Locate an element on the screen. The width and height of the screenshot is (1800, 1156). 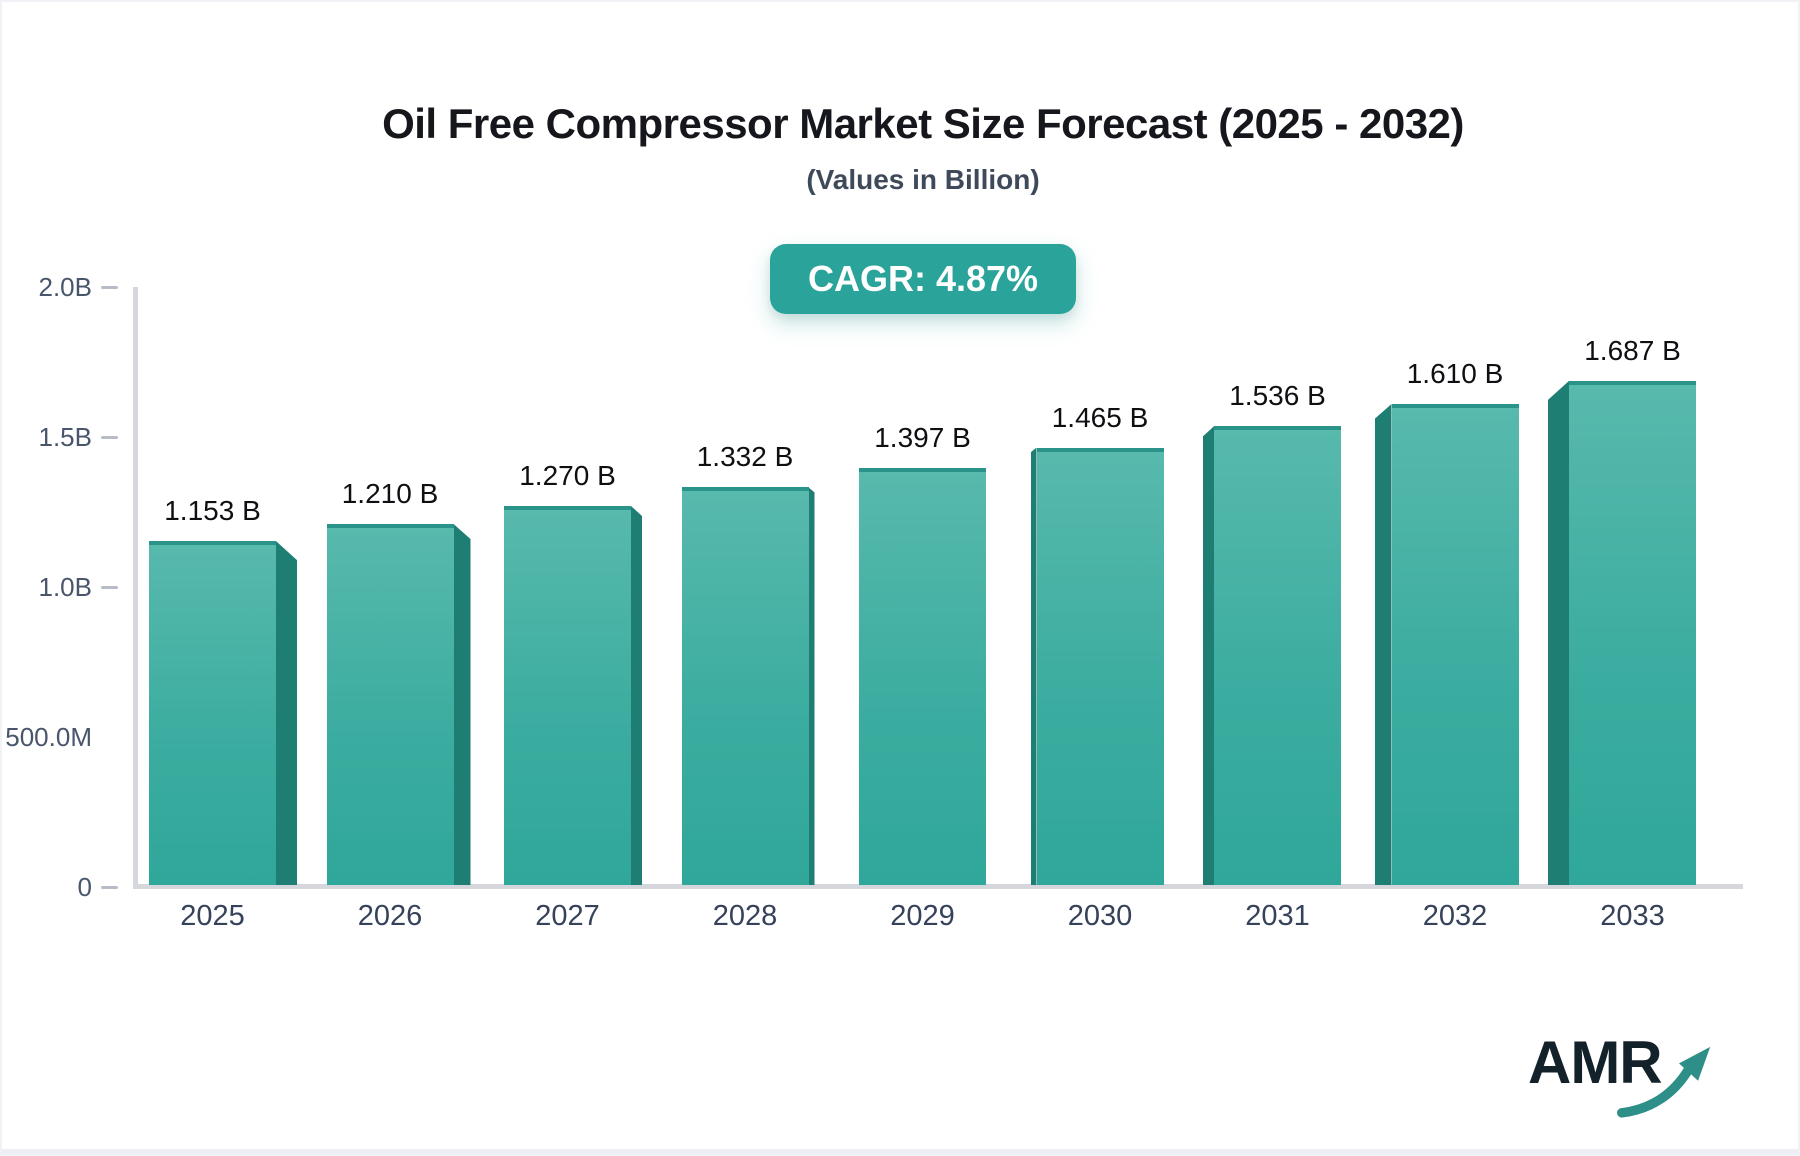
bar-2025 is located at coordinates (212, 713).